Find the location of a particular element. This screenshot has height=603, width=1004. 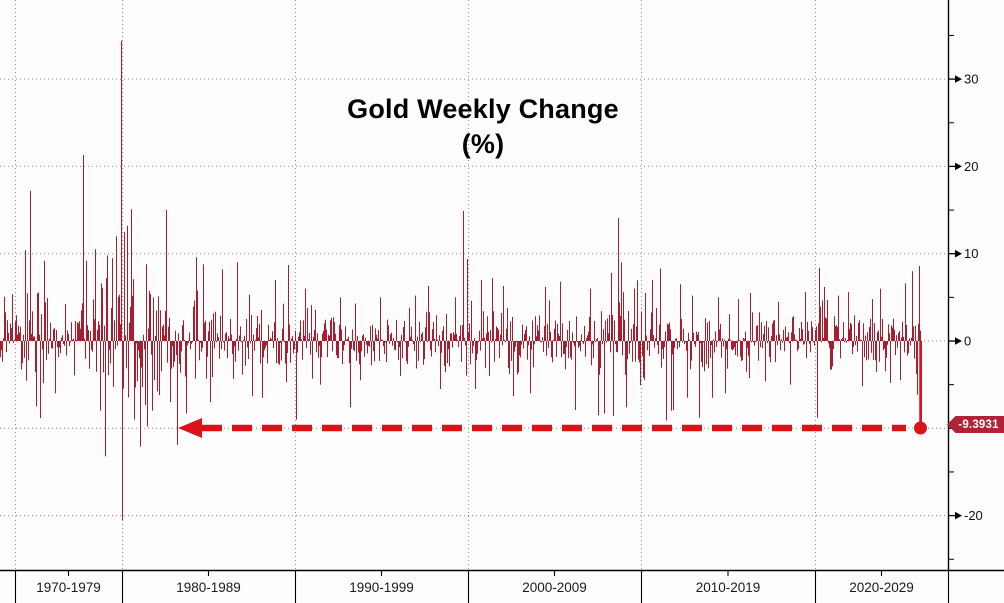

y-tick-label: -20 is located at coordinates (973, 515).